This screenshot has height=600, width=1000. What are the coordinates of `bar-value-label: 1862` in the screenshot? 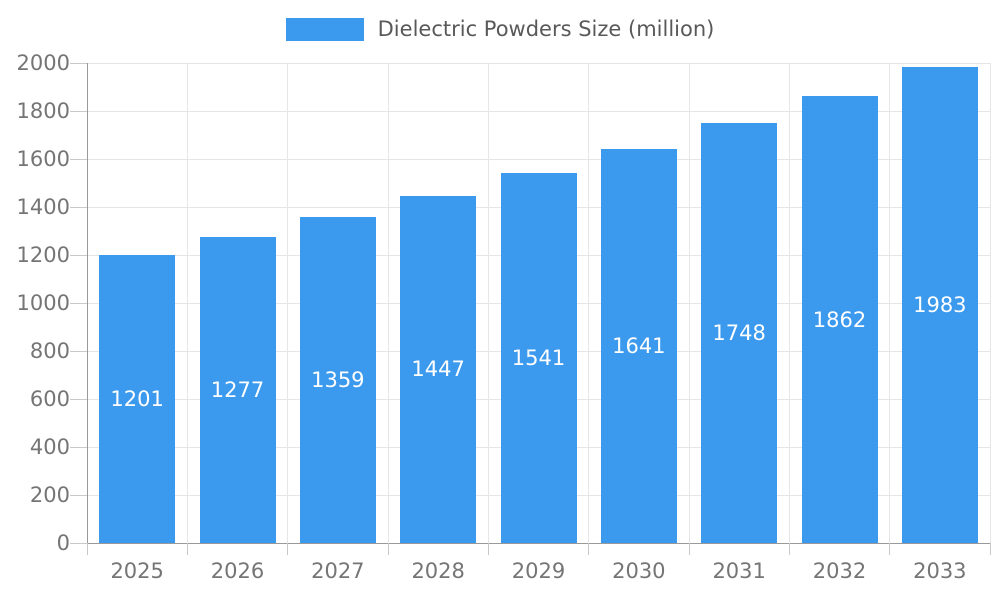 It's located at (839, 319).